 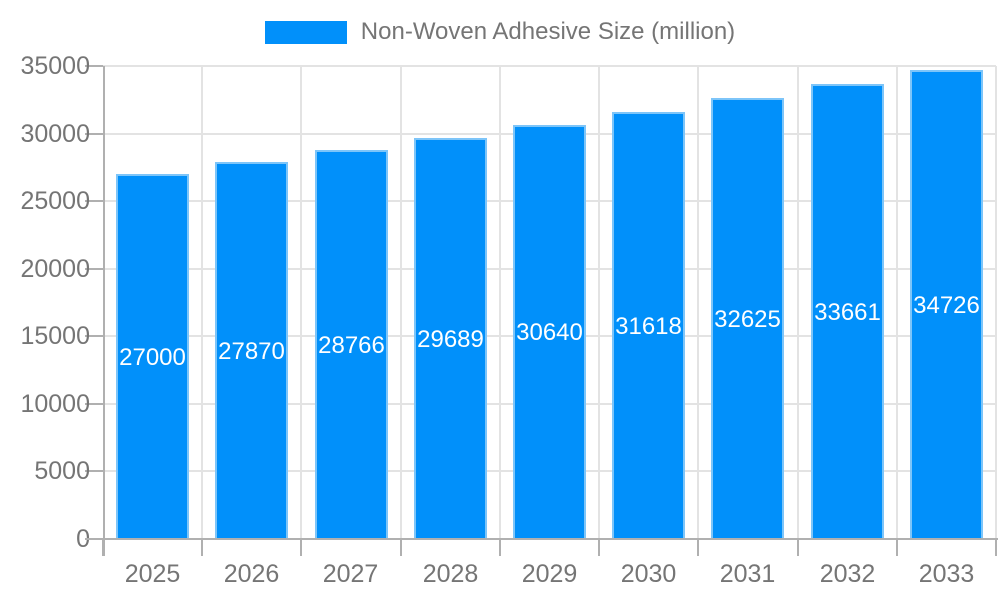 I want to click on legend-label: Non-Woven Adhesive Size (million), so click(x=548, y=31).